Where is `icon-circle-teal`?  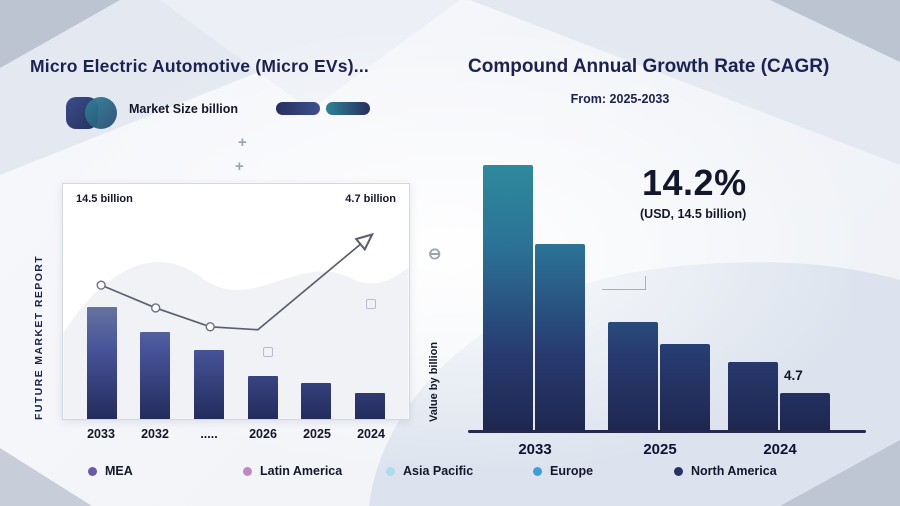
icon-circle-teal is located at coordinates (101, 113).